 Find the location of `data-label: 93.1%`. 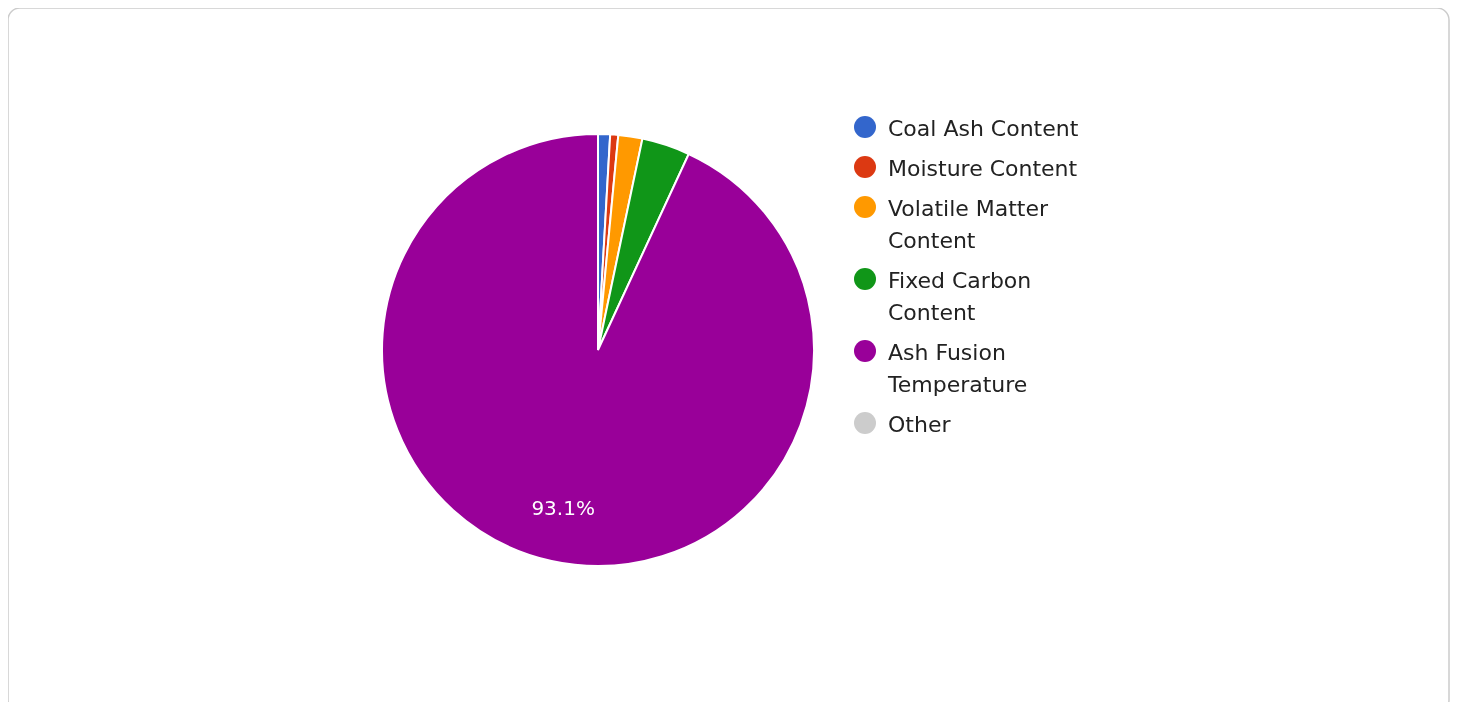

data-label: 93.1% is located at coordinates (563, 508).